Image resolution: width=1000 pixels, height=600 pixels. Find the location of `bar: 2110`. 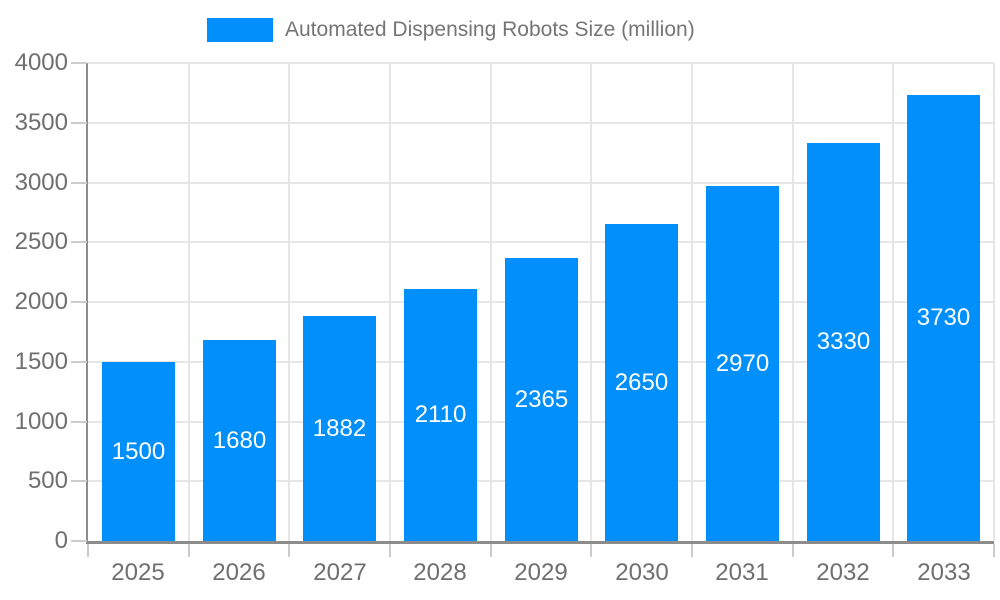

bar: 2110 is located at coordinates (440, 415).